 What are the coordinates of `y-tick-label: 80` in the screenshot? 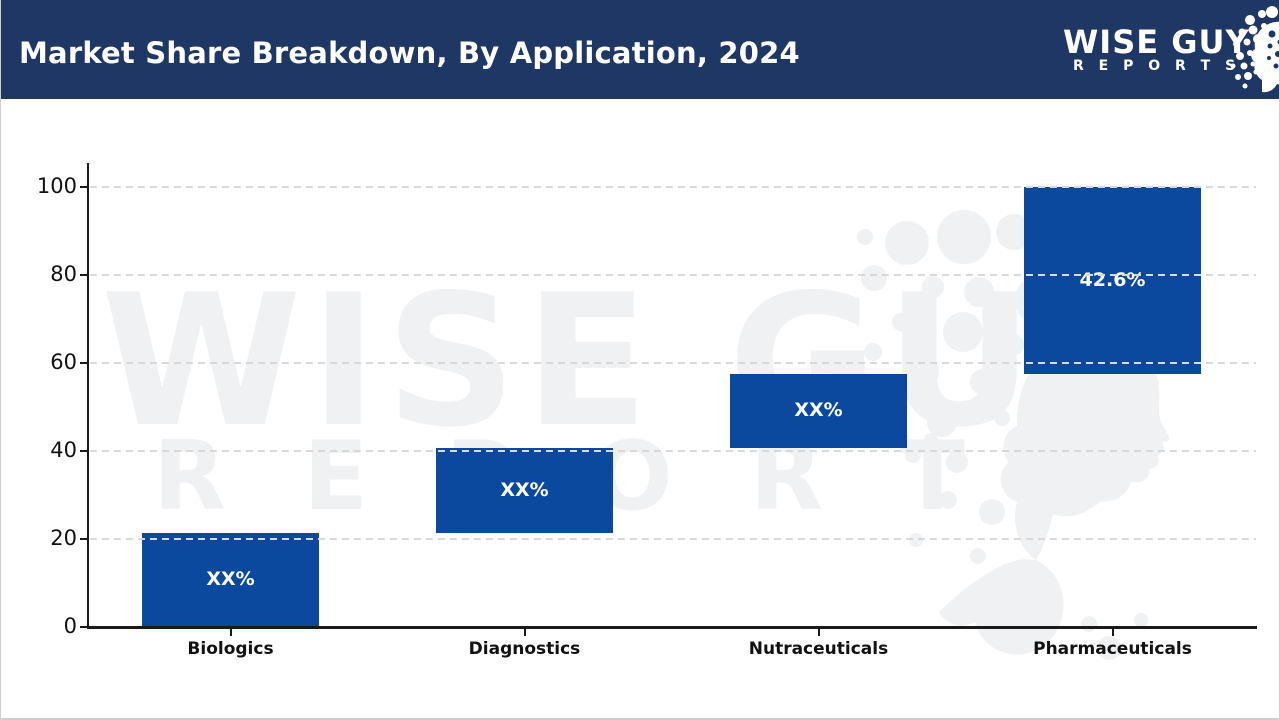 It's located at (63, 274).